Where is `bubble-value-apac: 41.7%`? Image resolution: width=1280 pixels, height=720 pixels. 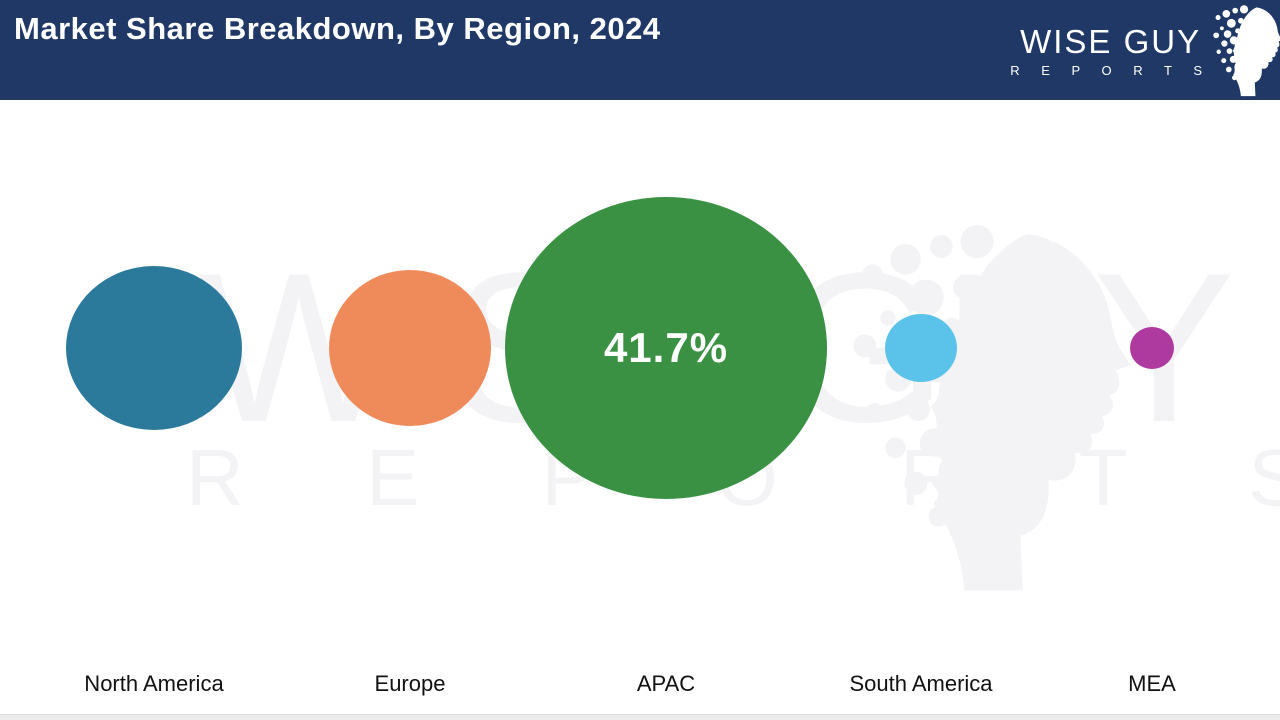 bubble-value-apac: 41.7% is located at coordinates (666, 347).